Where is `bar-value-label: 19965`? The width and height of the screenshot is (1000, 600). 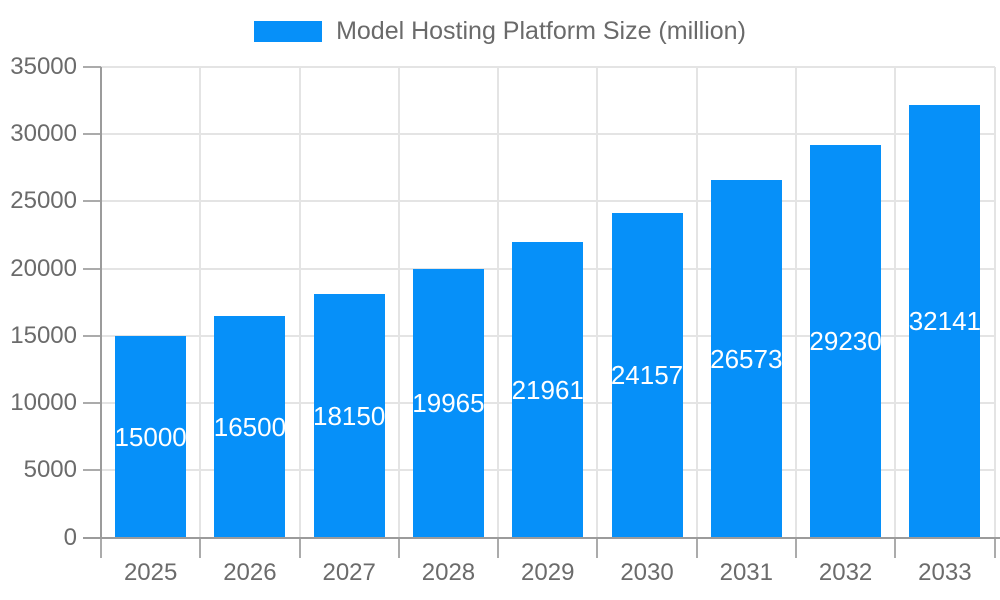 bar-value-label: 19965 is located at coordinates (448, 403).